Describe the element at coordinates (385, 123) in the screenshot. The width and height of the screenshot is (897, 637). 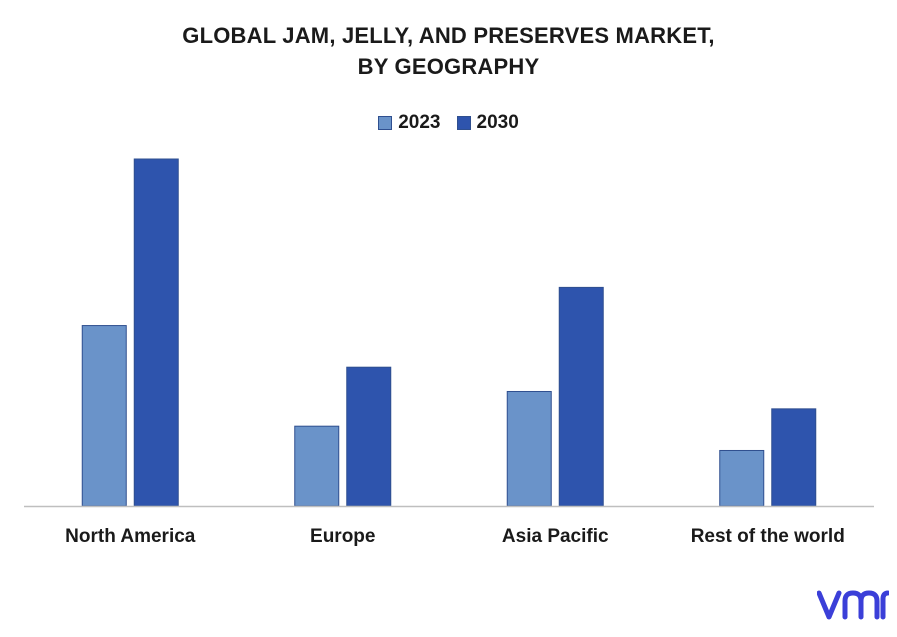
I see `legend-swatch-2023` at that location.